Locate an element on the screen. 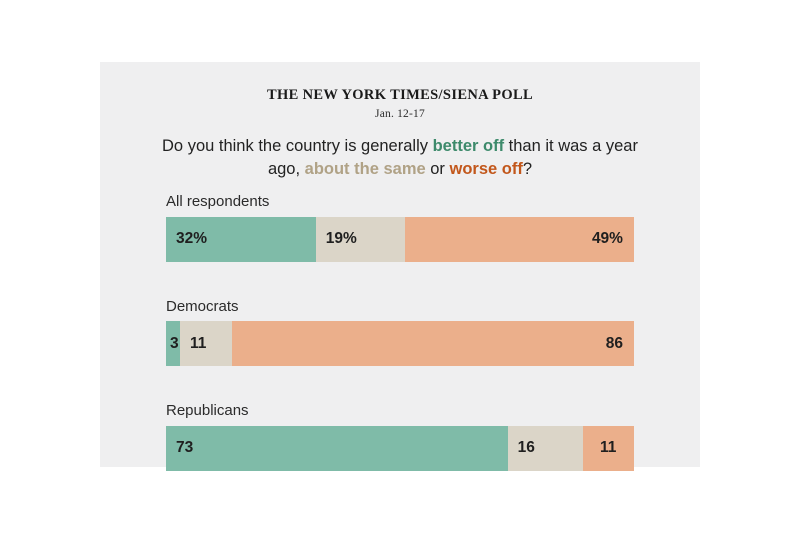  bar-segment-better-off: 73 is located at coordinates (337, 448).